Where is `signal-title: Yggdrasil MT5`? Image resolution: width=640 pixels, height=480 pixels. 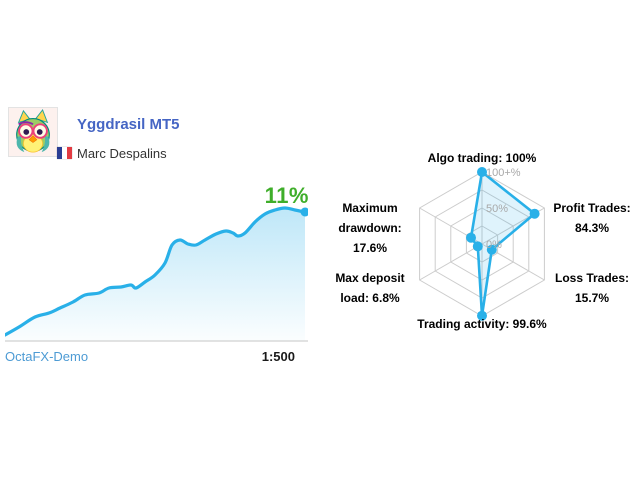 signal-title: Yggdrasil MT5 is located at coordinates (128, 124).